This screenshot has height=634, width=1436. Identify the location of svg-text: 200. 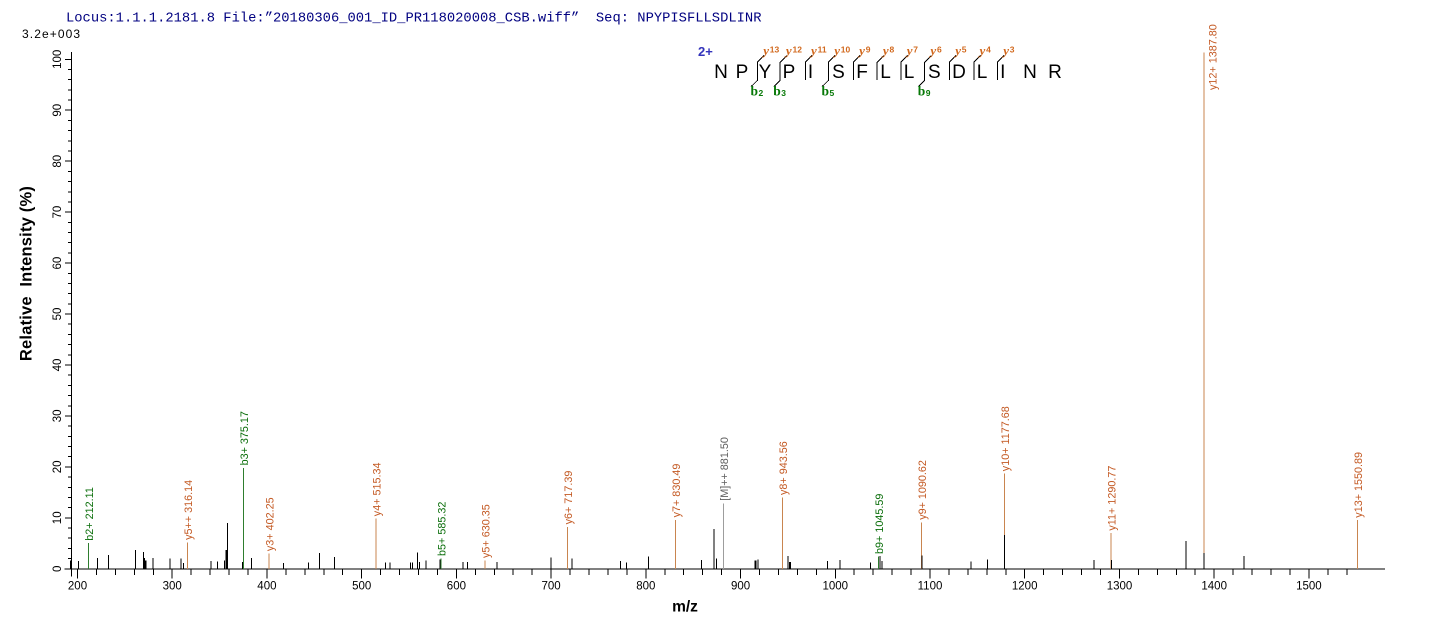
(77, 587).